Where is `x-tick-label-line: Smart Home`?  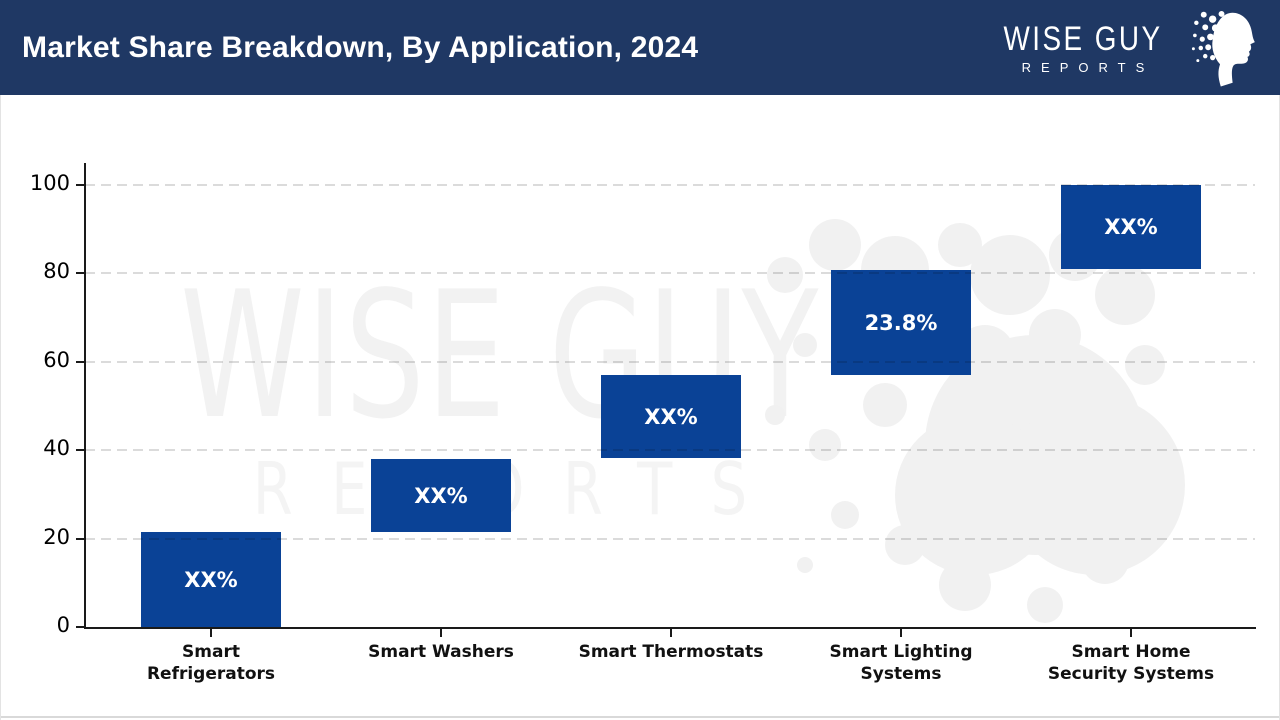
x-tick-label-line: Smart Home is located at coordinates (1131, 652).